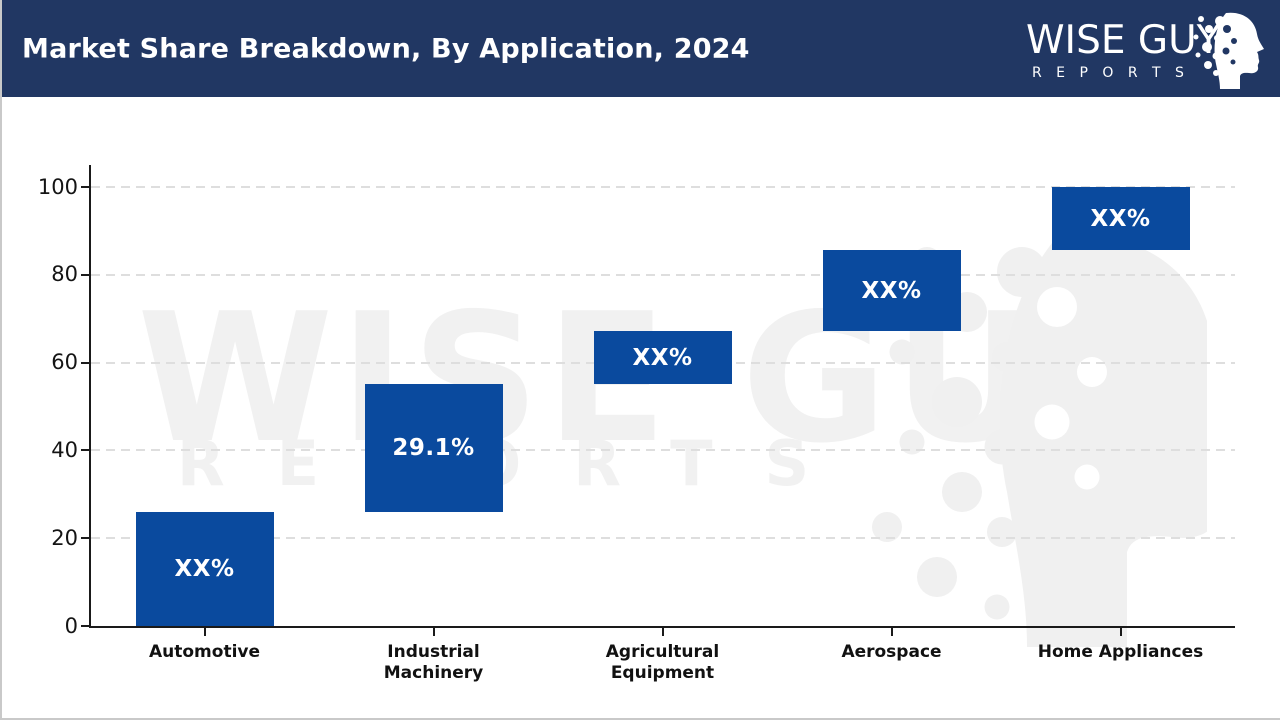  I want to click on watermark-head-icon, so click(1039, 441).